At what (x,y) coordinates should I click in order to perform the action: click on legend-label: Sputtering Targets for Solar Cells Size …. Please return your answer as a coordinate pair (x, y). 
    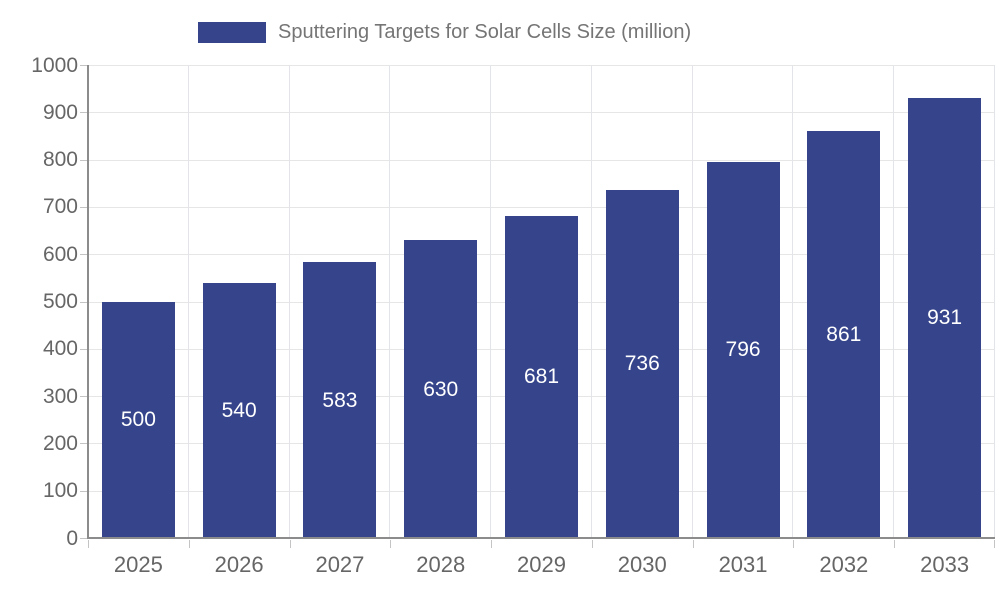
    Looking at the image, I should click on (485, 32).